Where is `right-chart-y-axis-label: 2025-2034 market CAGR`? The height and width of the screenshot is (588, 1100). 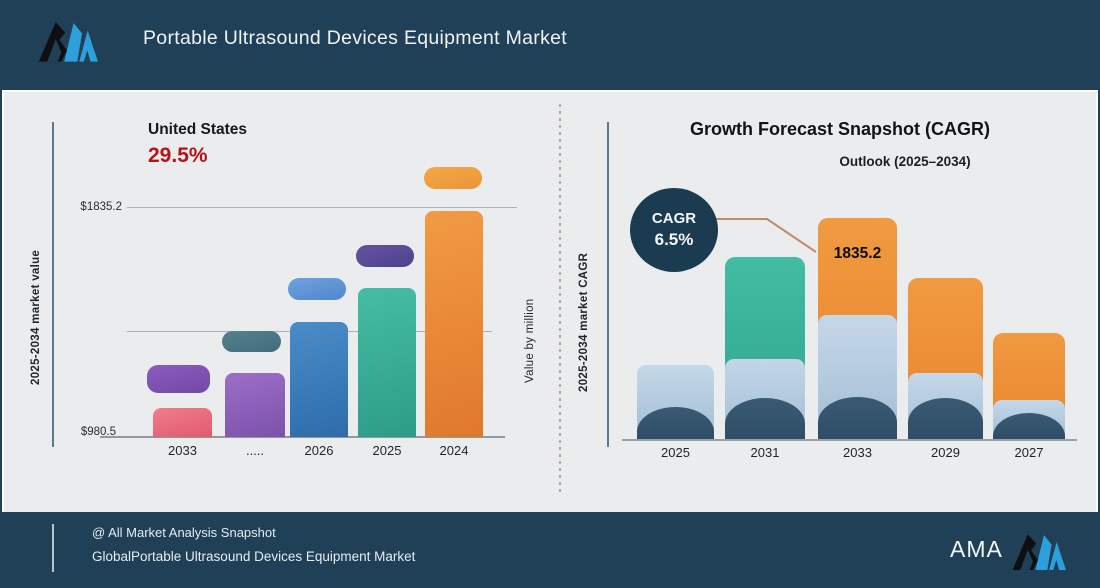 right-chart-y-axis-label: 2025-2034 market CAGR is located at coordinates (584, 322).